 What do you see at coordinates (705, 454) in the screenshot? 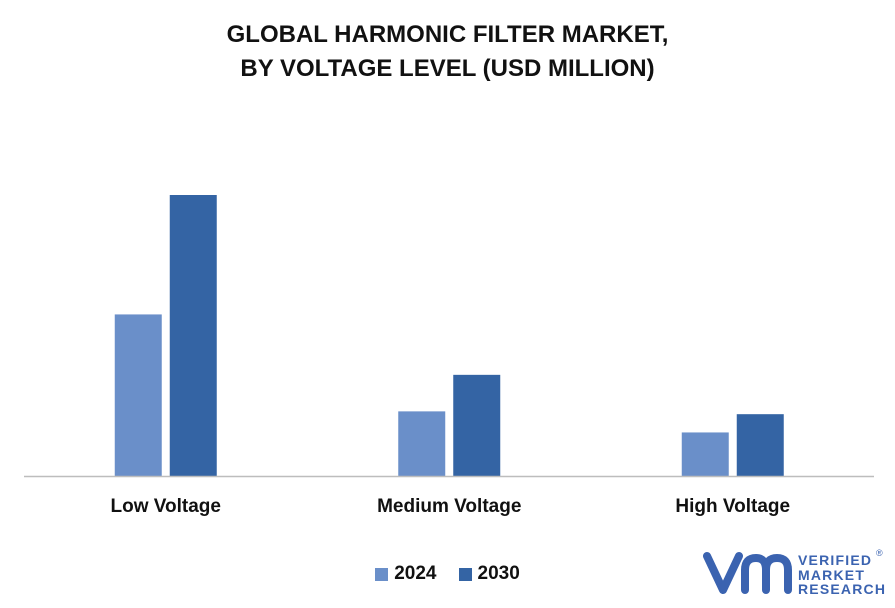
I see `bar-high-voltage-2024` at bounding box center [705, 454].